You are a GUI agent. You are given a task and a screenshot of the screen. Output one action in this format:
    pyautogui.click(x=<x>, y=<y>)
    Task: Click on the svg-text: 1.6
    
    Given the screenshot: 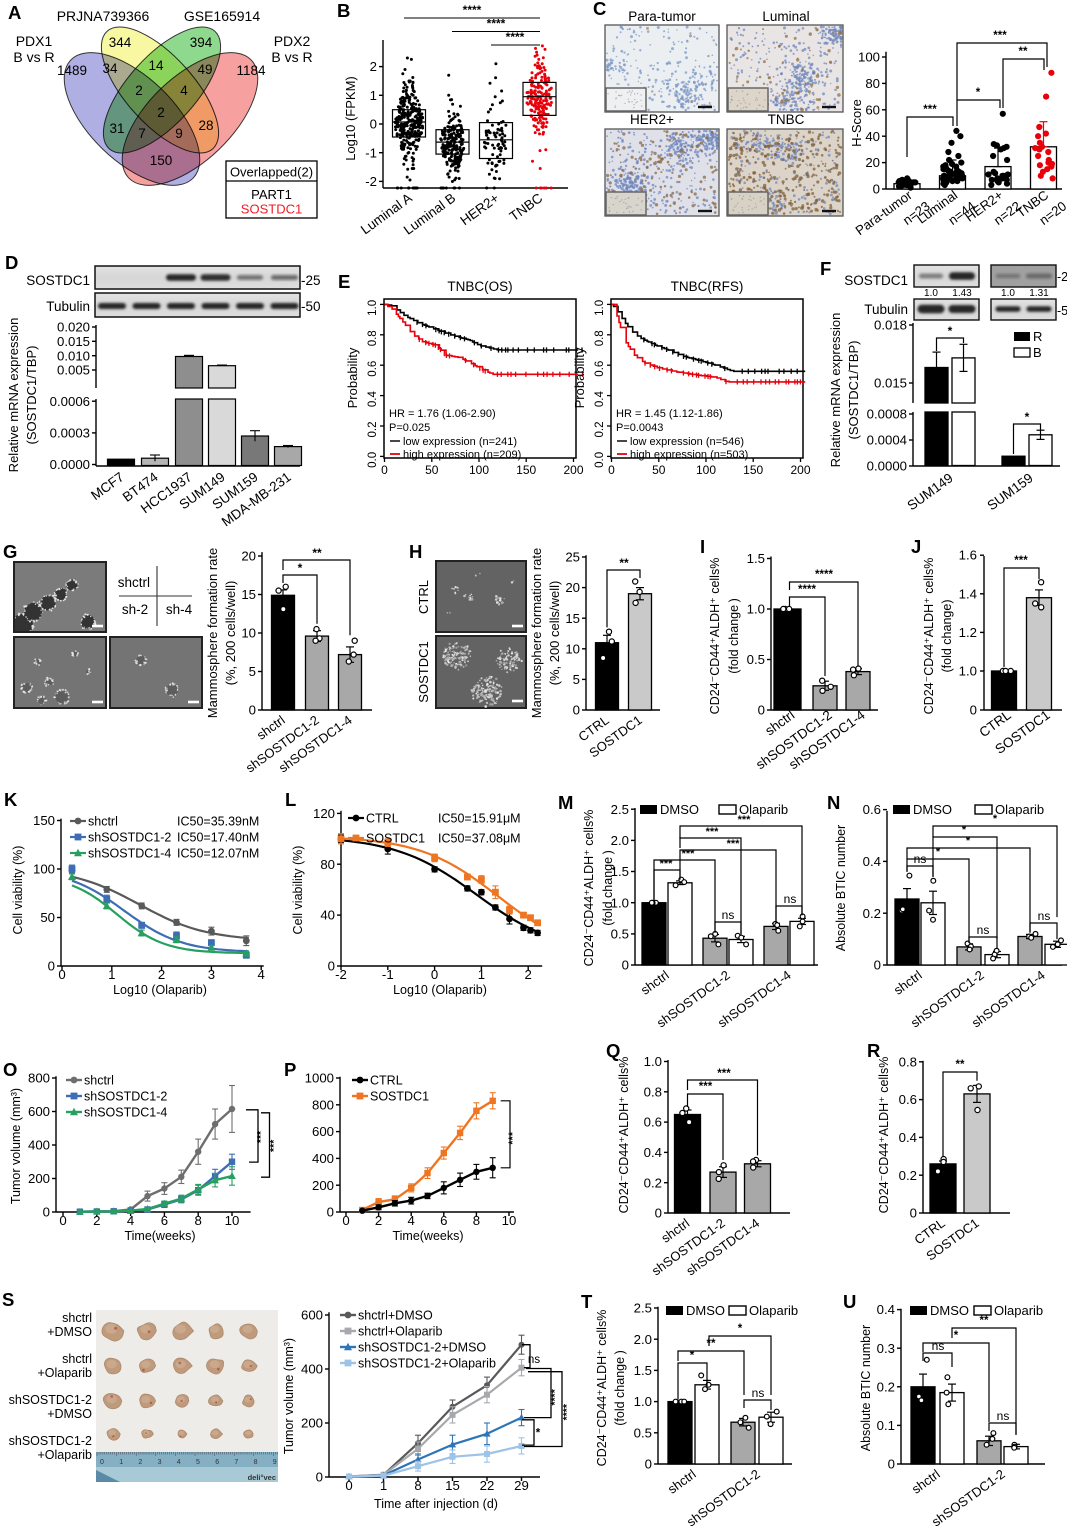 What is the action you would take?
    pyautogui.click(x=968, y=555)
    